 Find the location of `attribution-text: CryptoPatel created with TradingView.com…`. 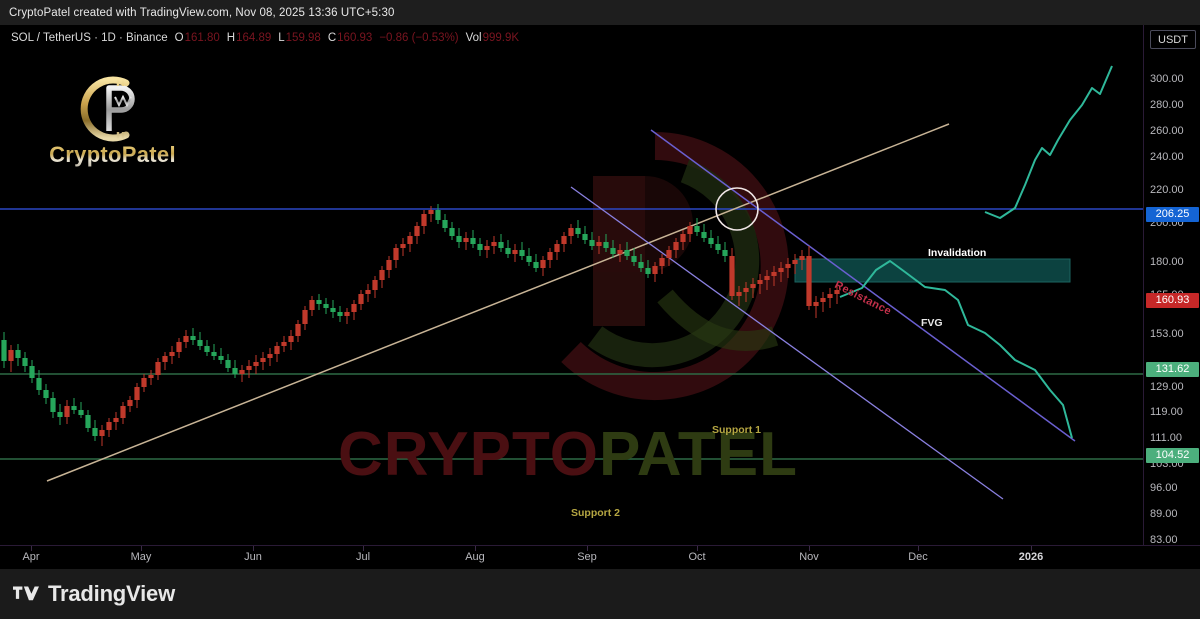

attribution-text: CryptoPatel created with TradingView.com… is located at coordinates (202, 12).